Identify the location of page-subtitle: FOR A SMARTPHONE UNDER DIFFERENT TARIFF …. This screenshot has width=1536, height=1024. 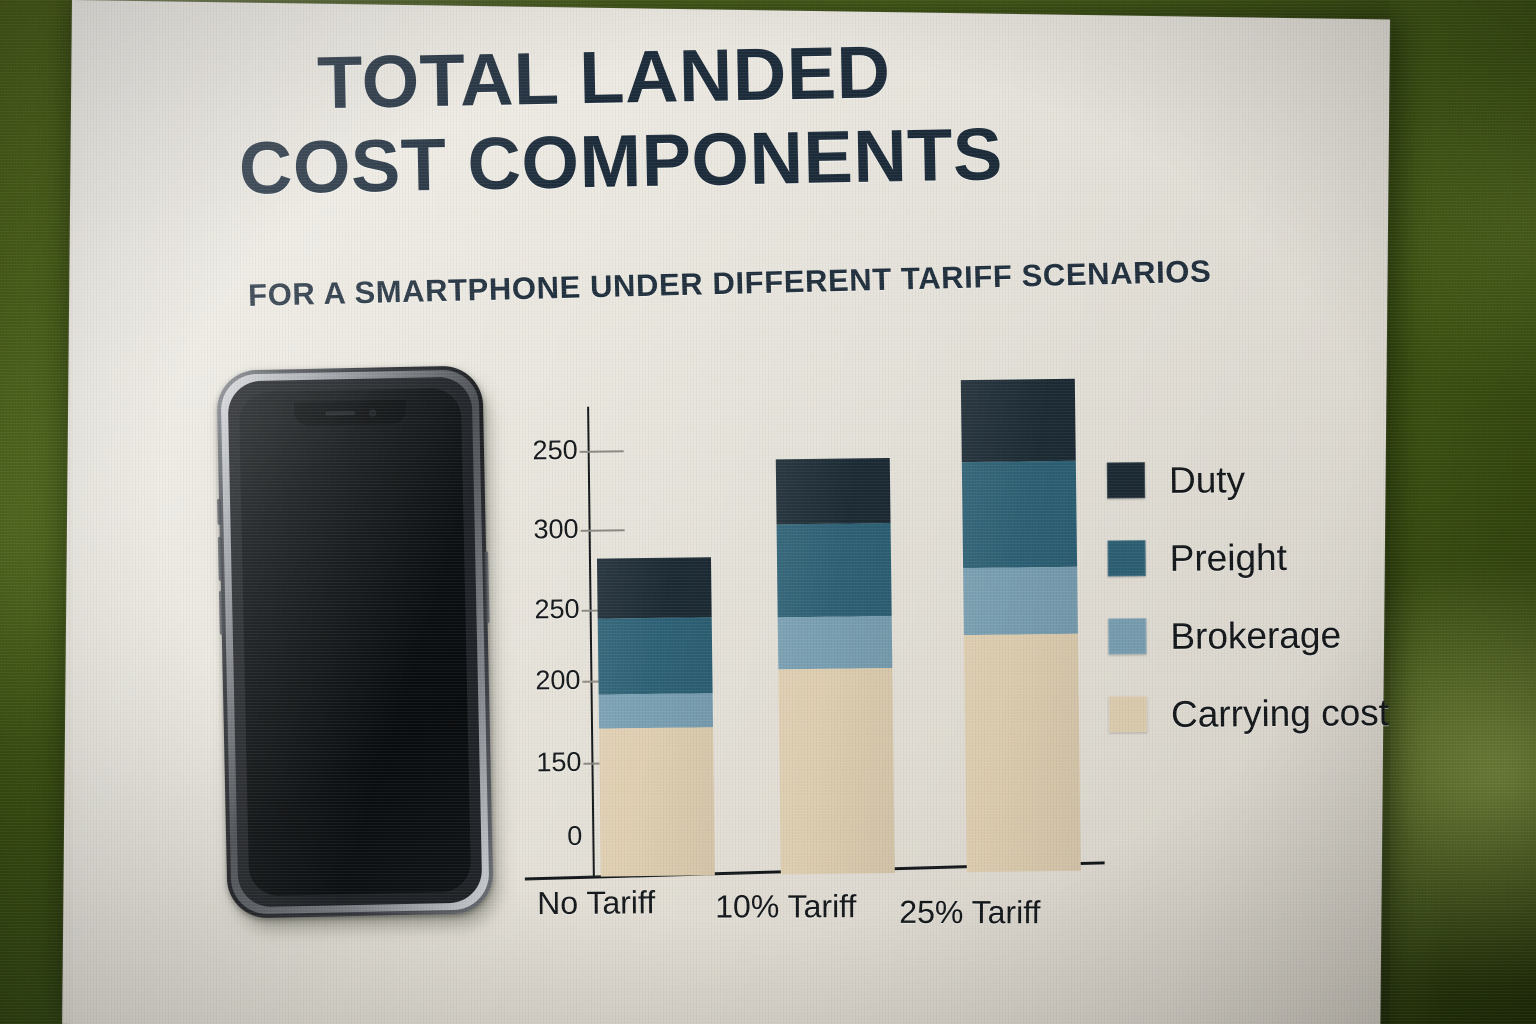
(729, 283).